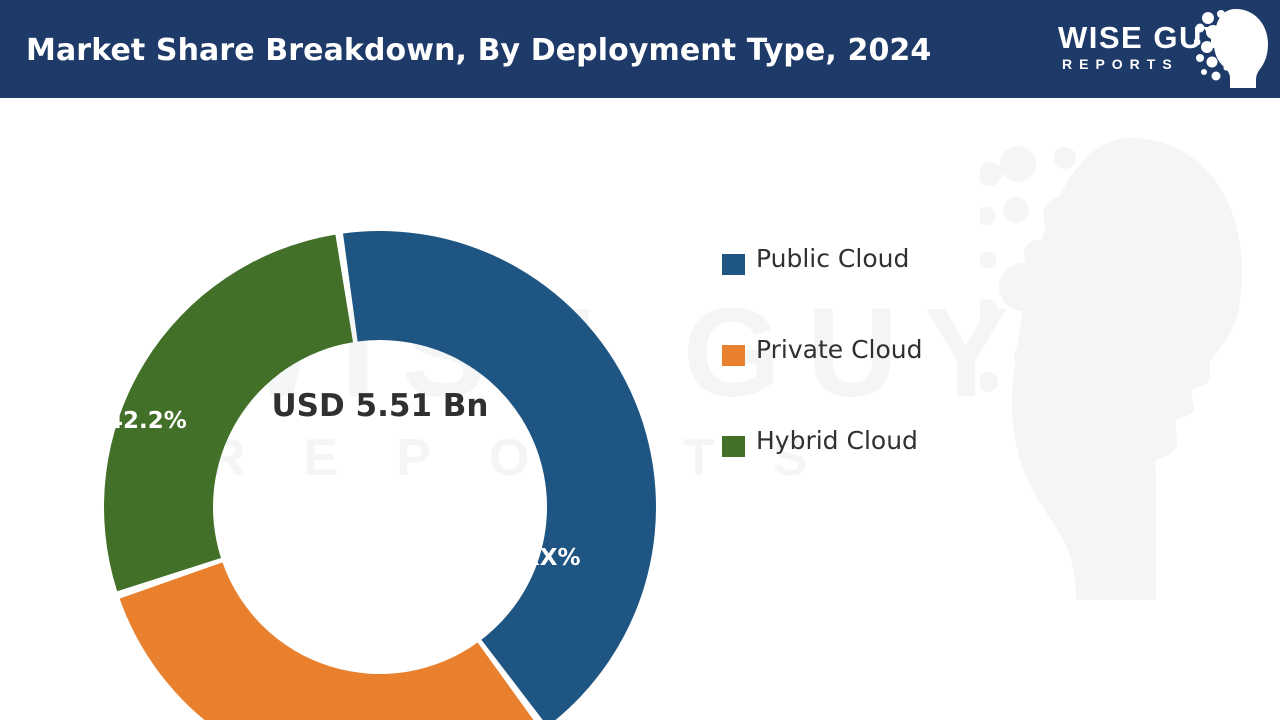 The width and height of the screenshot is (1280, 720). What do you see at coordinates (496, 191) in the screenshot?
I see `slice-label-hybrid-cloud: XX%` at bounding box center [496, 191].